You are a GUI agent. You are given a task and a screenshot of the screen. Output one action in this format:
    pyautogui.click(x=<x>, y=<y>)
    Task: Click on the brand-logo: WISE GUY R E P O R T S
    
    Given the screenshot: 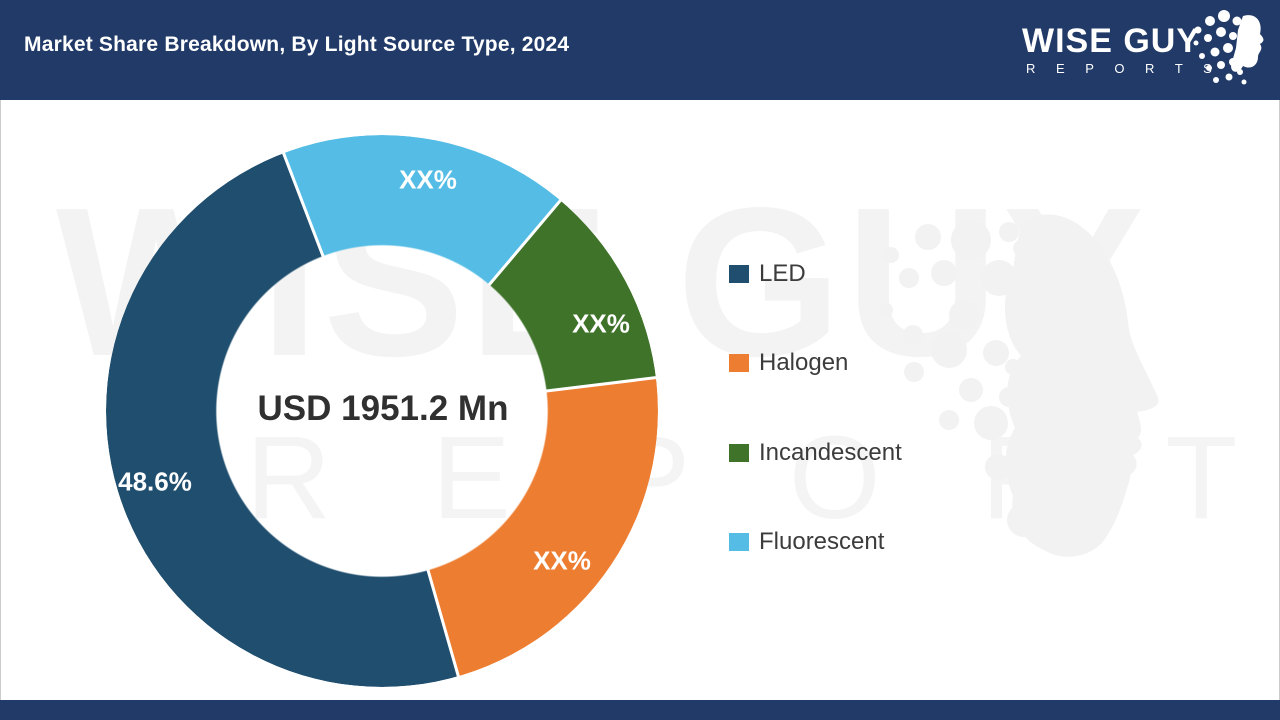 What is the action you would take?
    pyautogui.click(x=1141, y=50)
    